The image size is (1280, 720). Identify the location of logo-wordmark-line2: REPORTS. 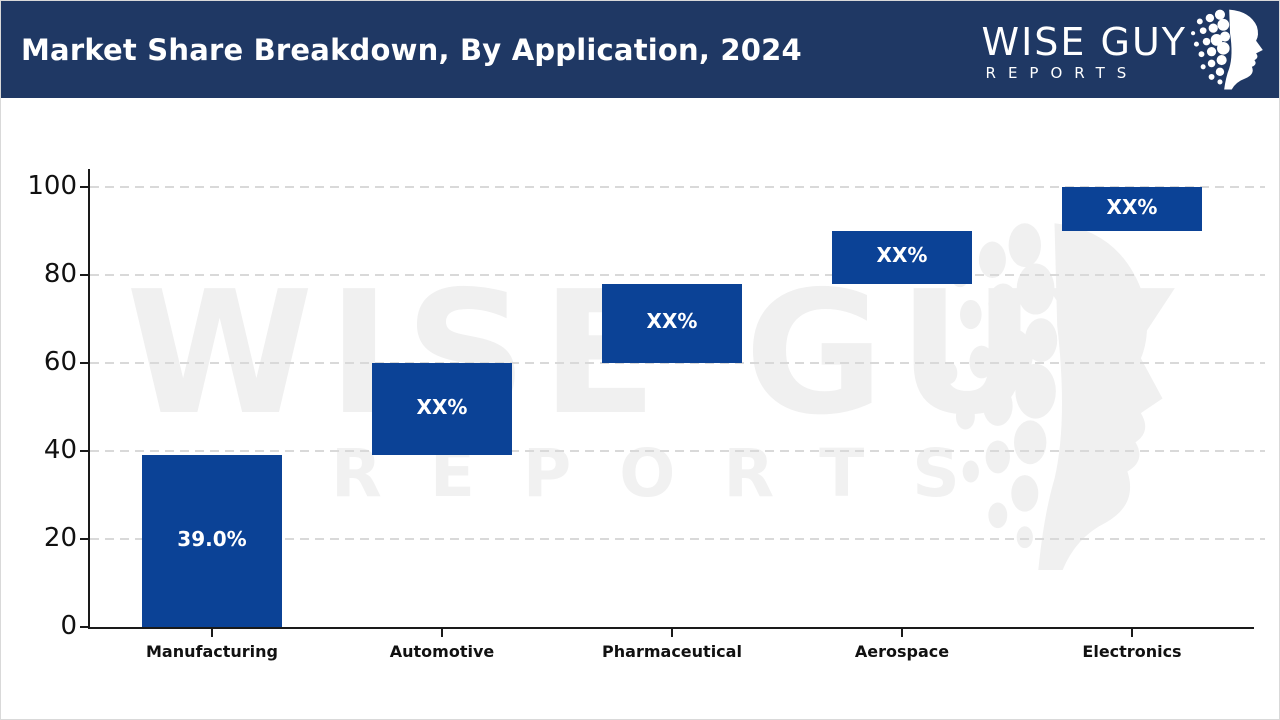
(1062, 72).